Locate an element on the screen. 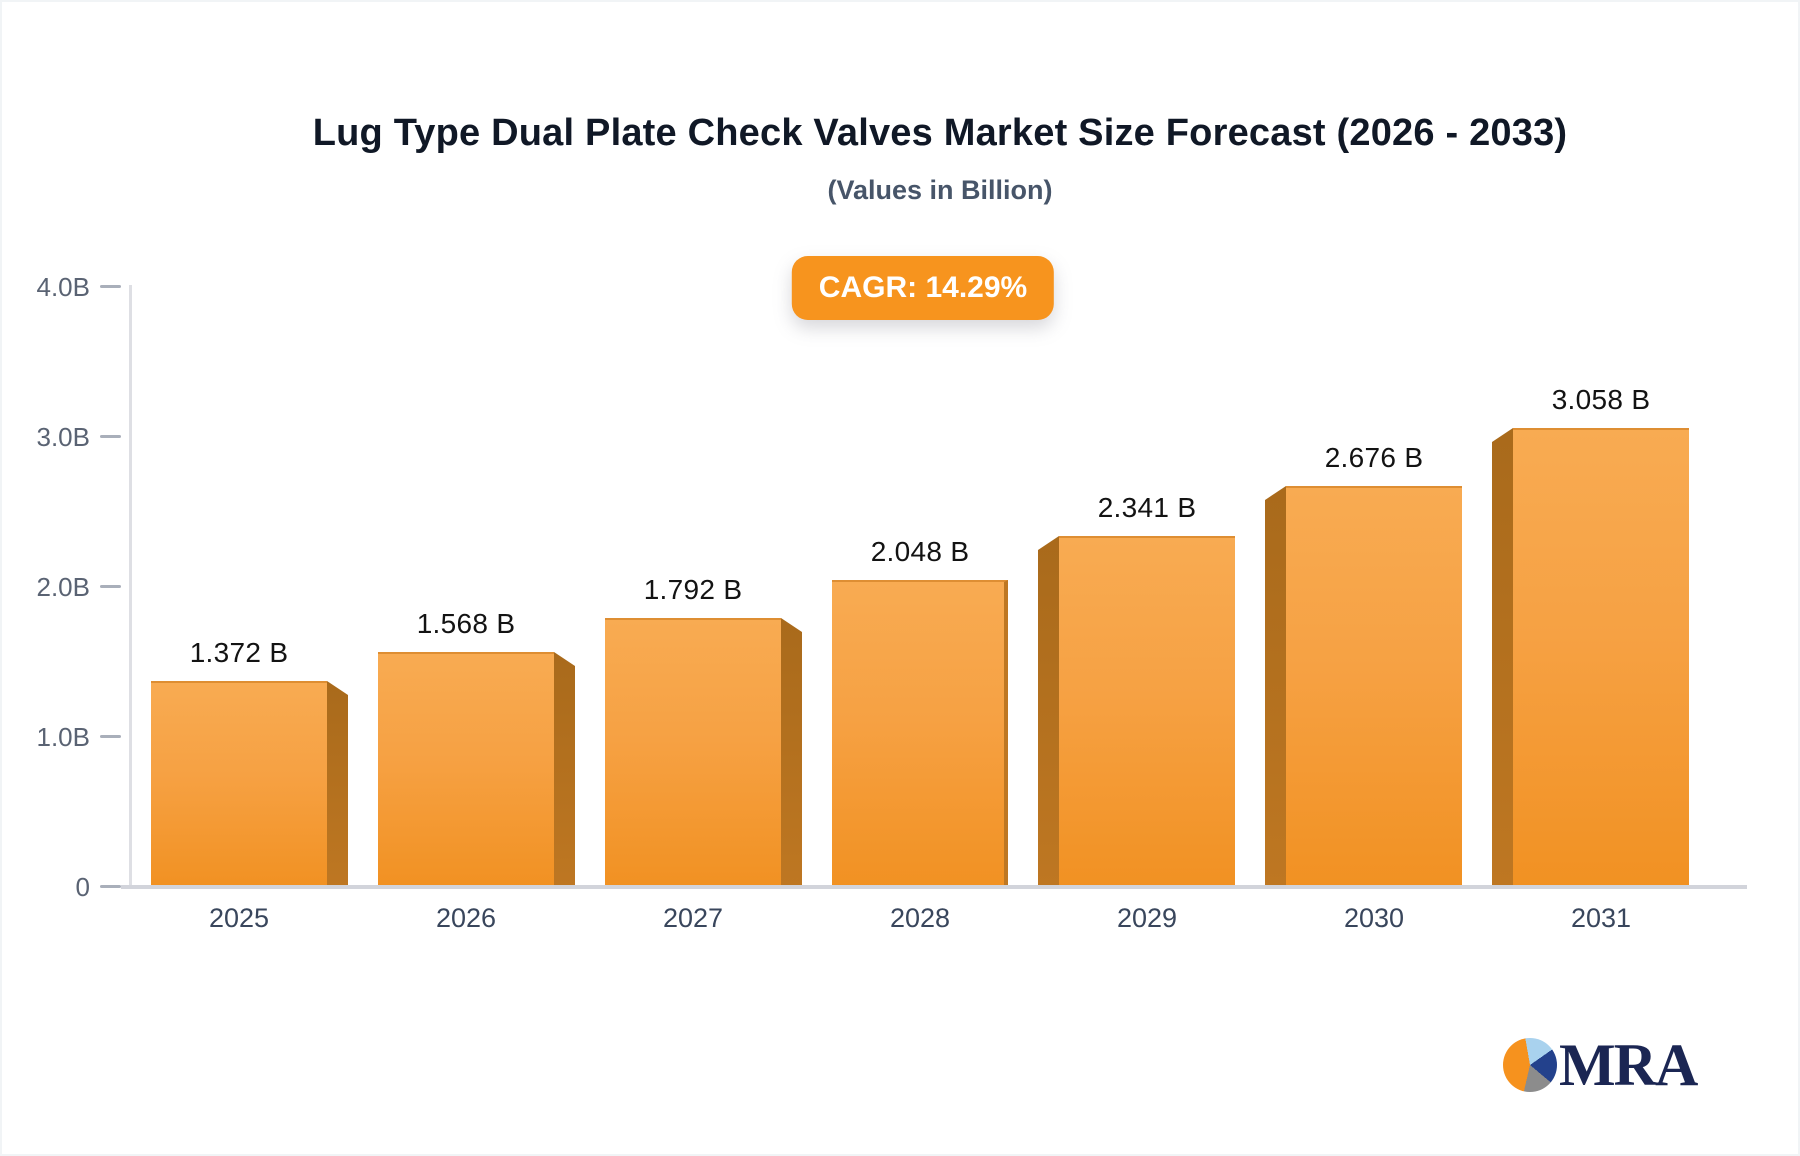 The height and width of the screenshot is (1156, 1800). bar-value-label: 2.341 B is located at coordinates (1147, 507).